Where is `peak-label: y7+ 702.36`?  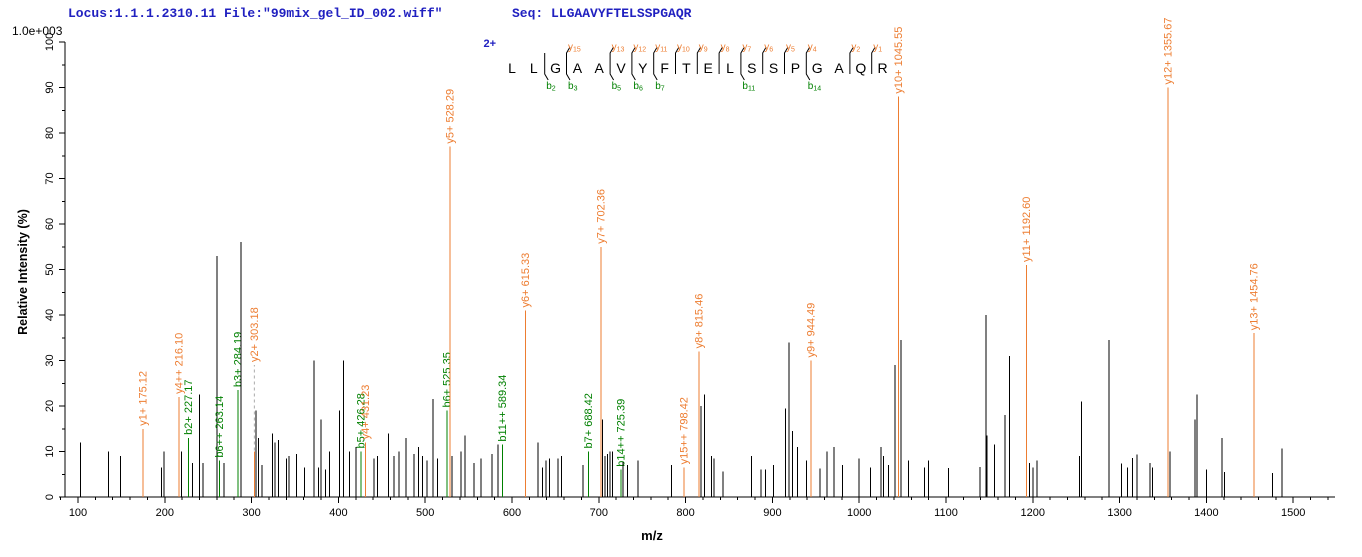 peak-label: y7+ 702.36 is located at coordinates (601, 216).